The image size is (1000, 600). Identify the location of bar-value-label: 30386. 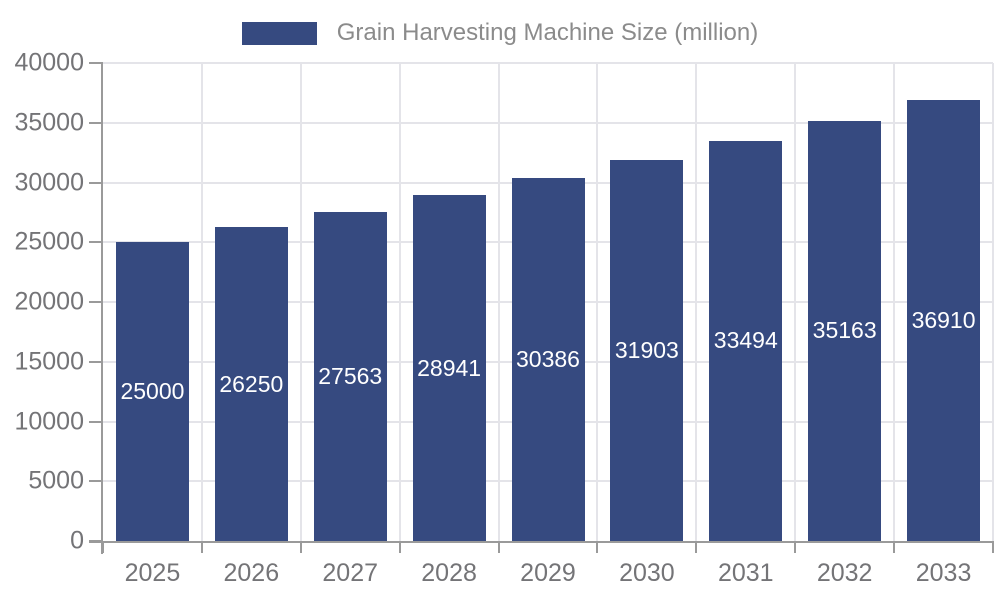
(548, 358).